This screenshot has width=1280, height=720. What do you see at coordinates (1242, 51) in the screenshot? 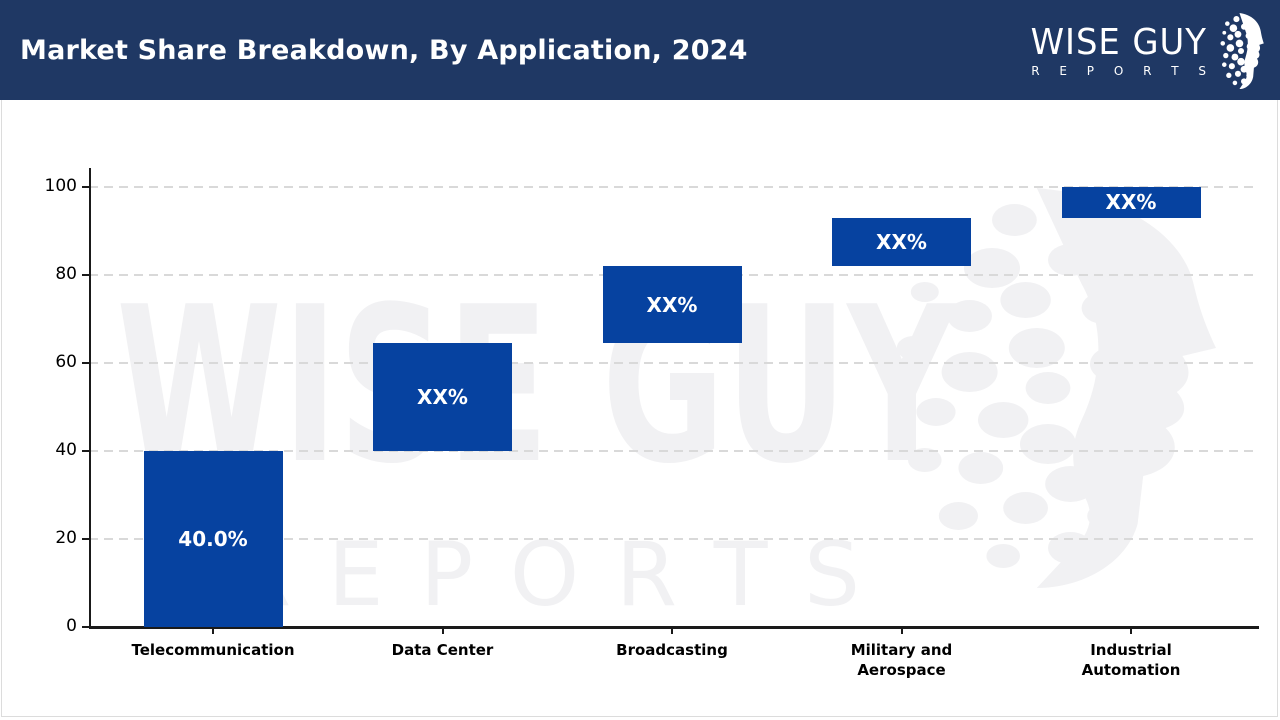
I see `logo-face-icon` at bounding box center [1242, 51].